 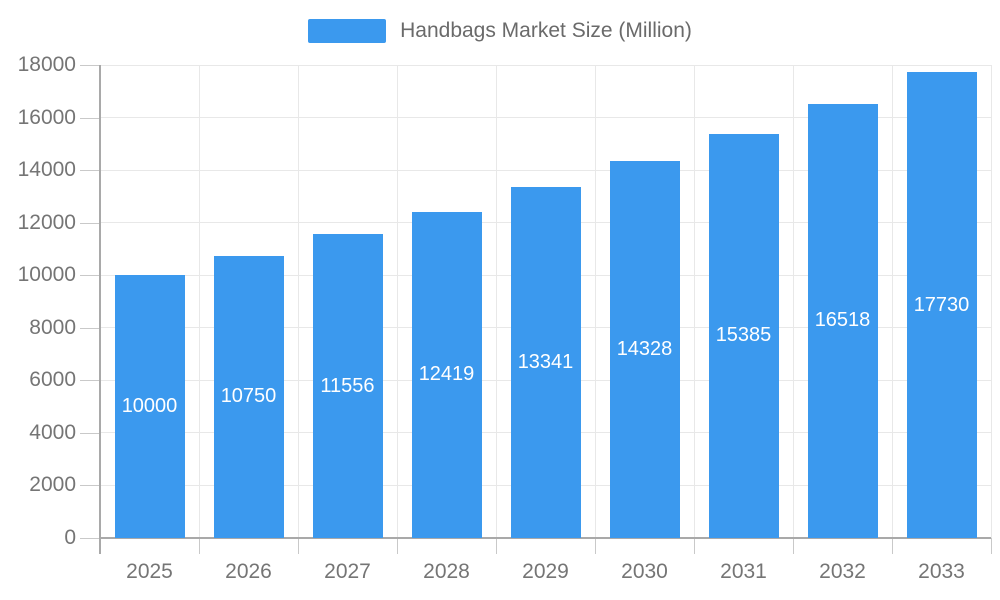 I want to click on x-axis-category-label: 2033, so click(x=941, y=571).